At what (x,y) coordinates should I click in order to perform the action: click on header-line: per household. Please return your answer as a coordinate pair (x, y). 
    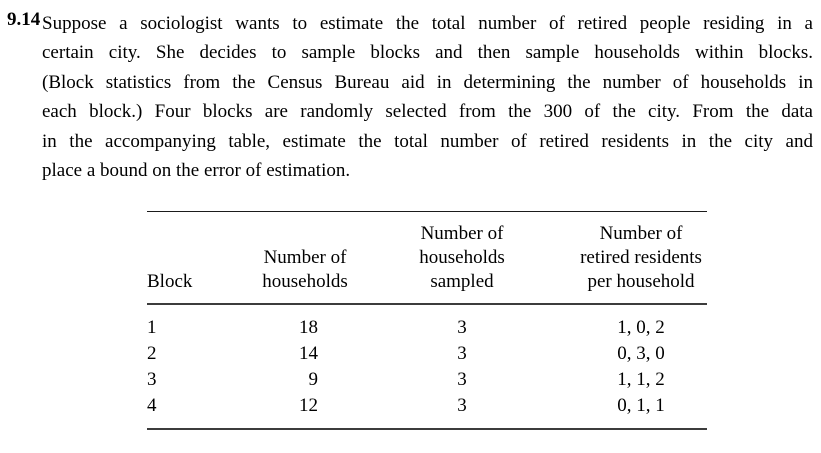
    Looking at the image, I should click on (641, 281).